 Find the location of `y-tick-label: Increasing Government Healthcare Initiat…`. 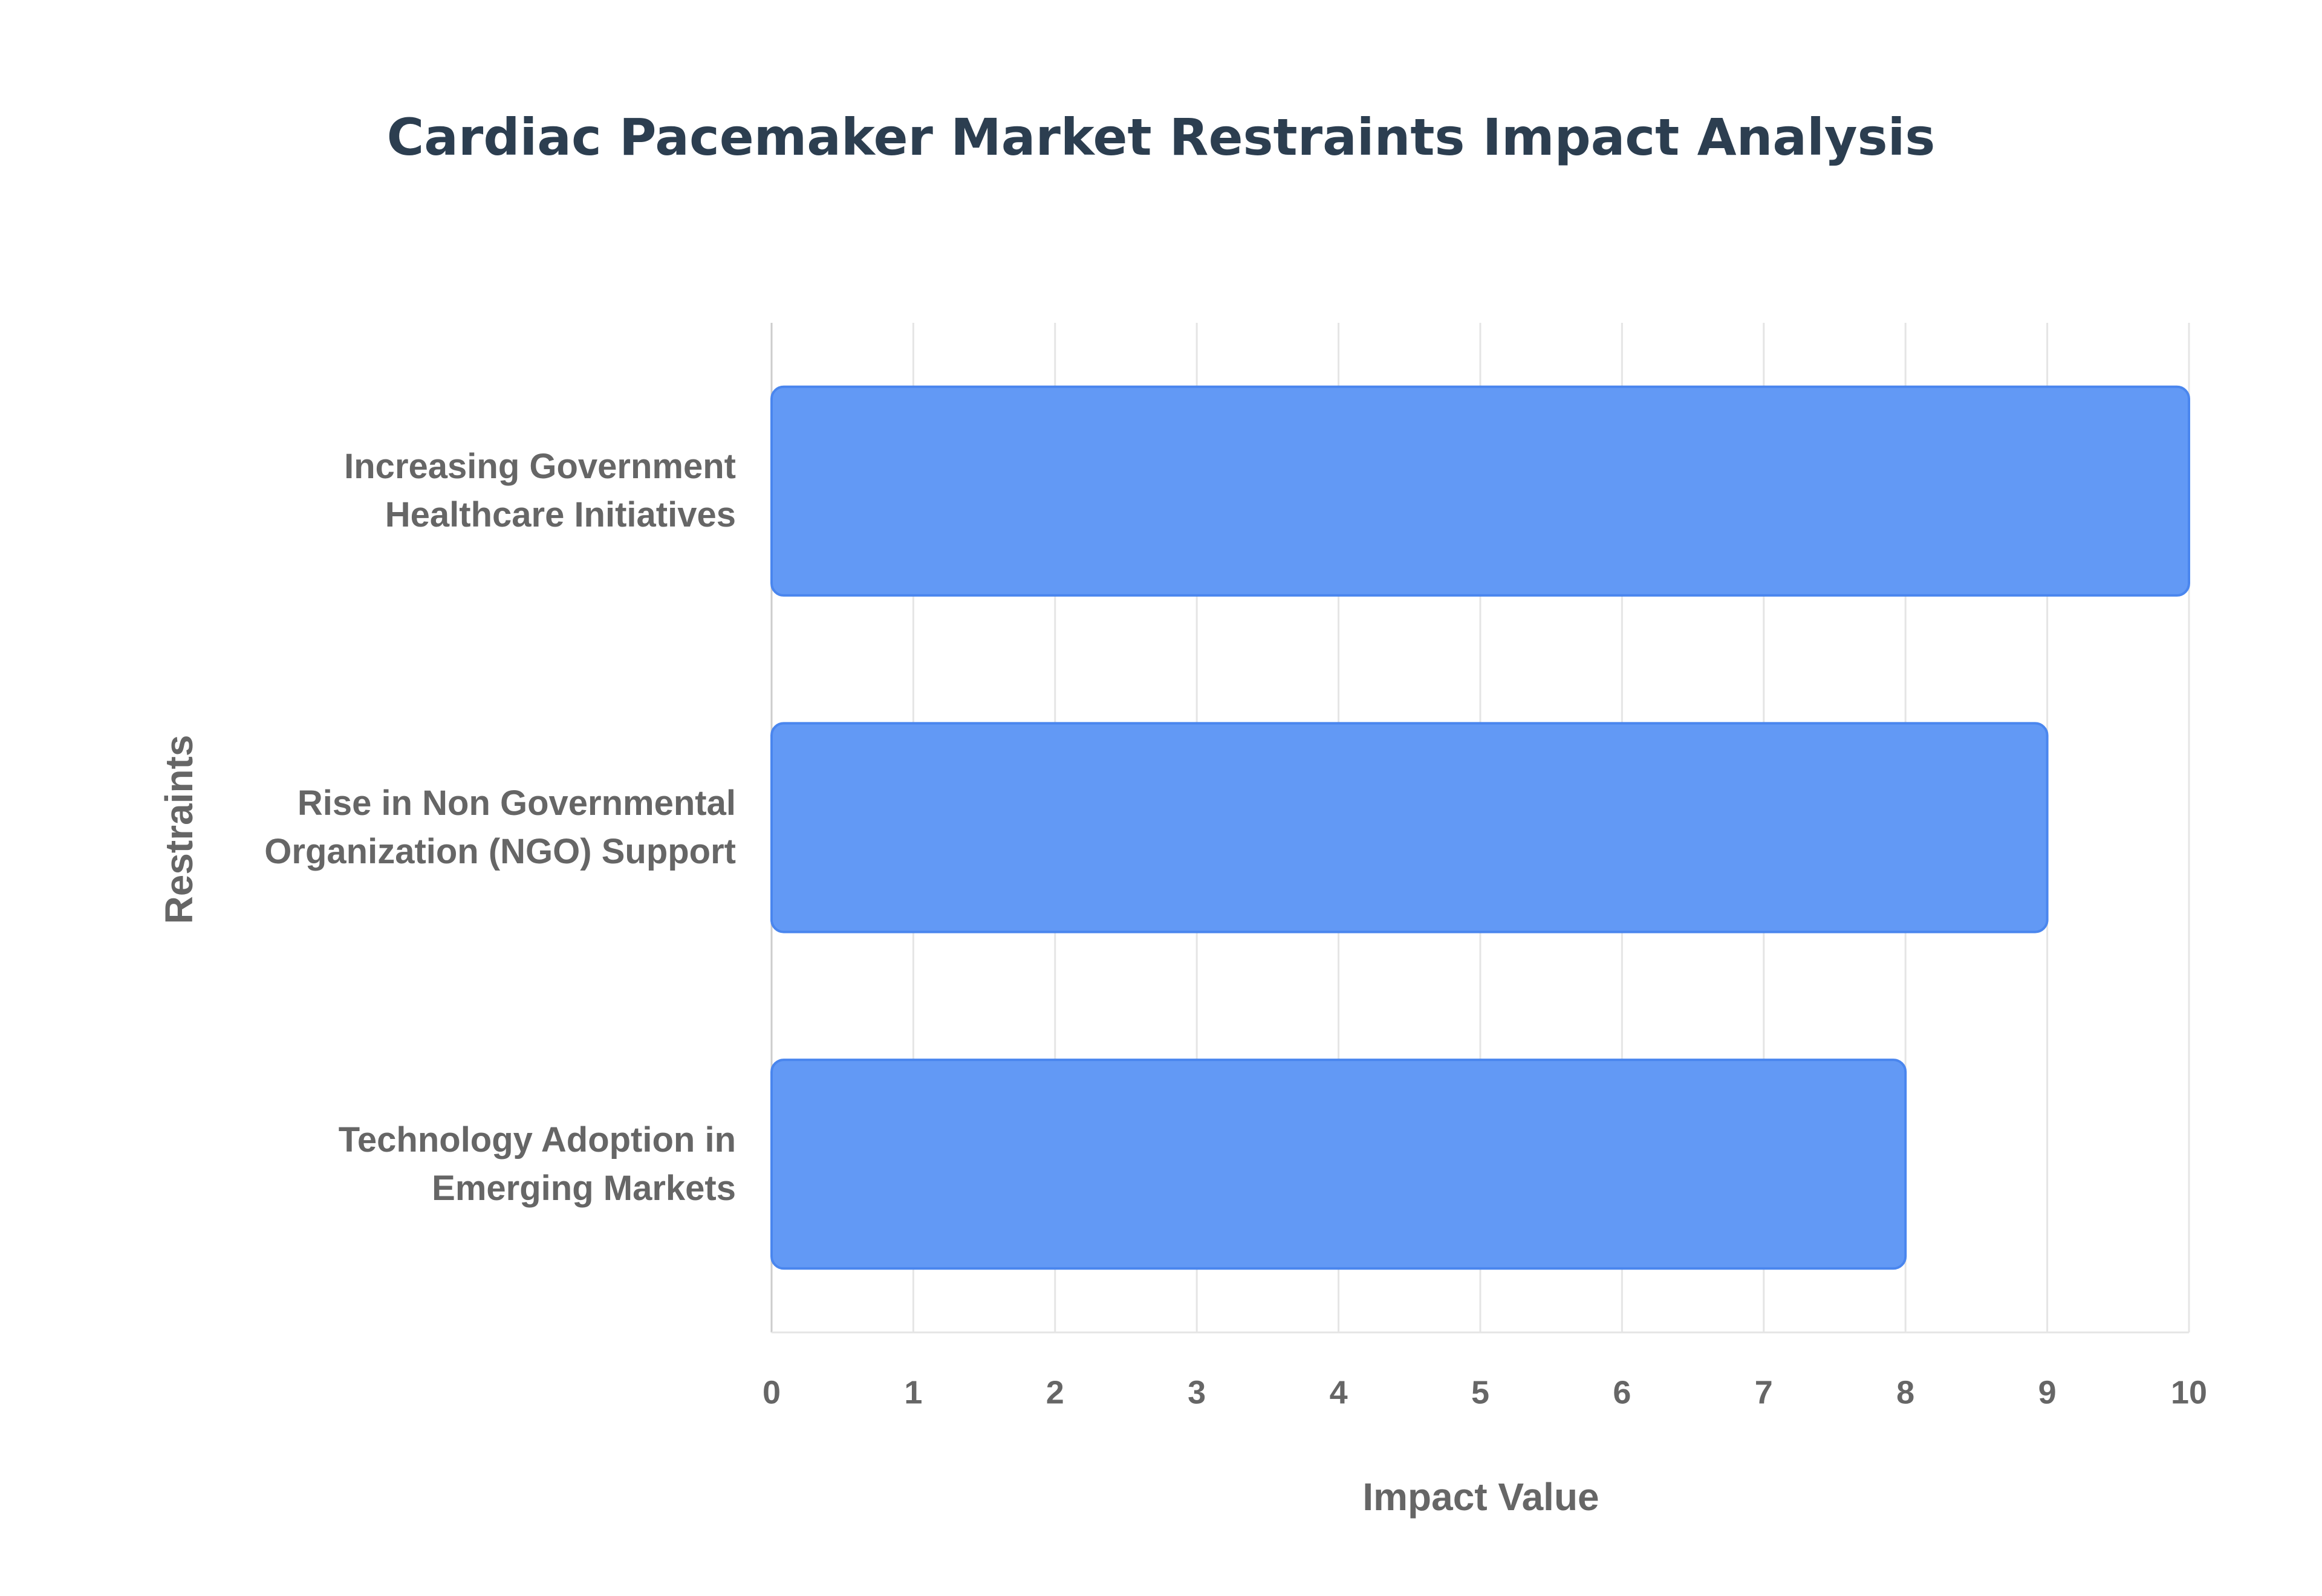

y-tick-label: Increasing Government Healthcare Initiat… is located at coordinates (540, 491).